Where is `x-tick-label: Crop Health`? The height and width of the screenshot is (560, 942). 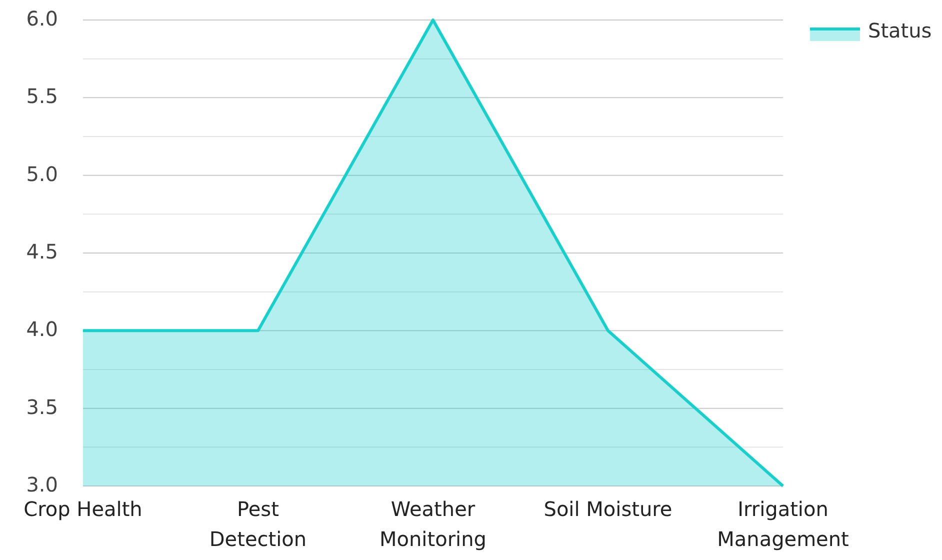 x-tick-label: Crop Health is located at coordinates (83, 509).